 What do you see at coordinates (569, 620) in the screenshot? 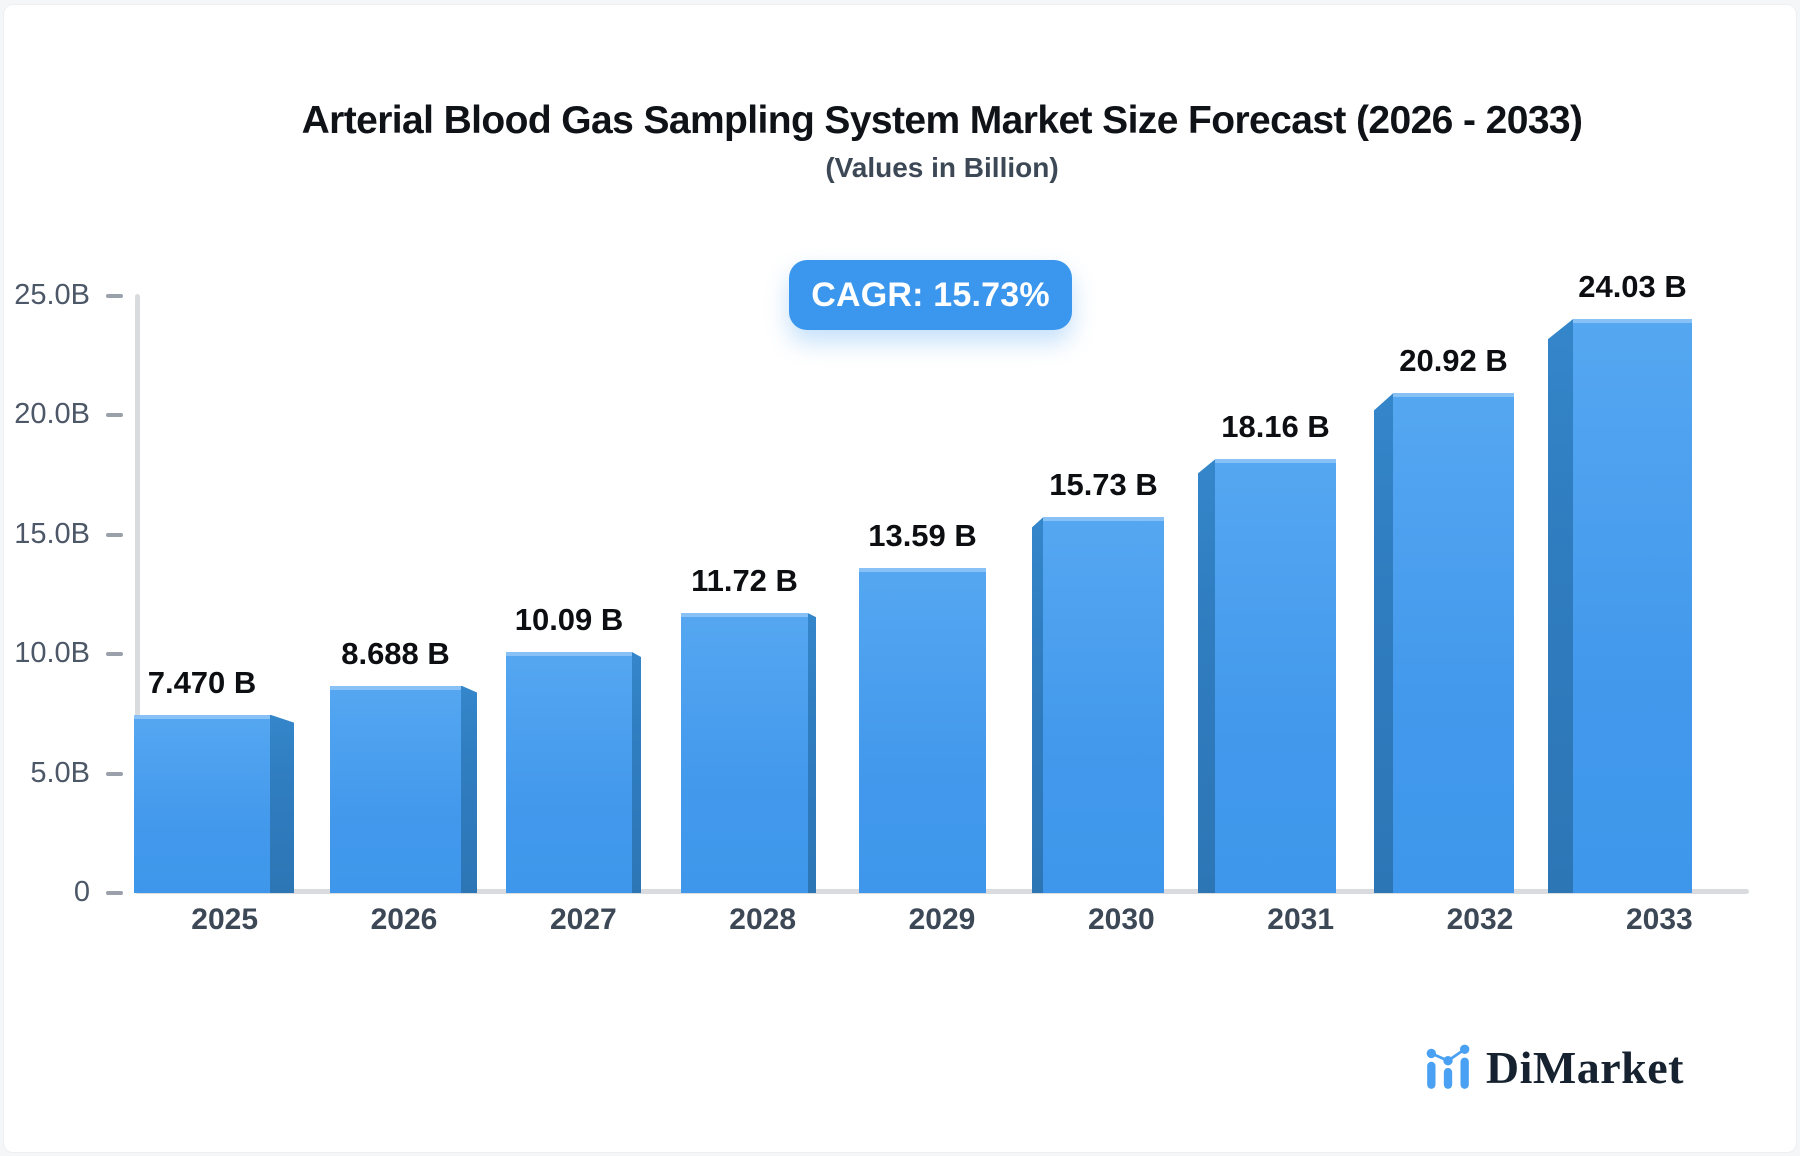
I see `bar-value-label: 10.09 B` at bounding box center [569, 620].